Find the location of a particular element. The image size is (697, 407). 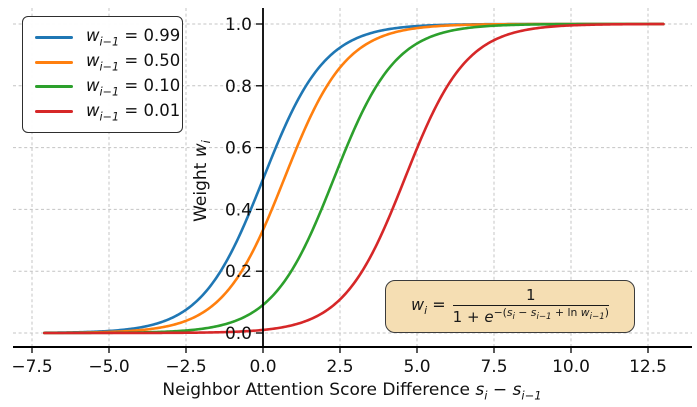

y-tick-label: 0.6 is located at coordinates (238, 149).